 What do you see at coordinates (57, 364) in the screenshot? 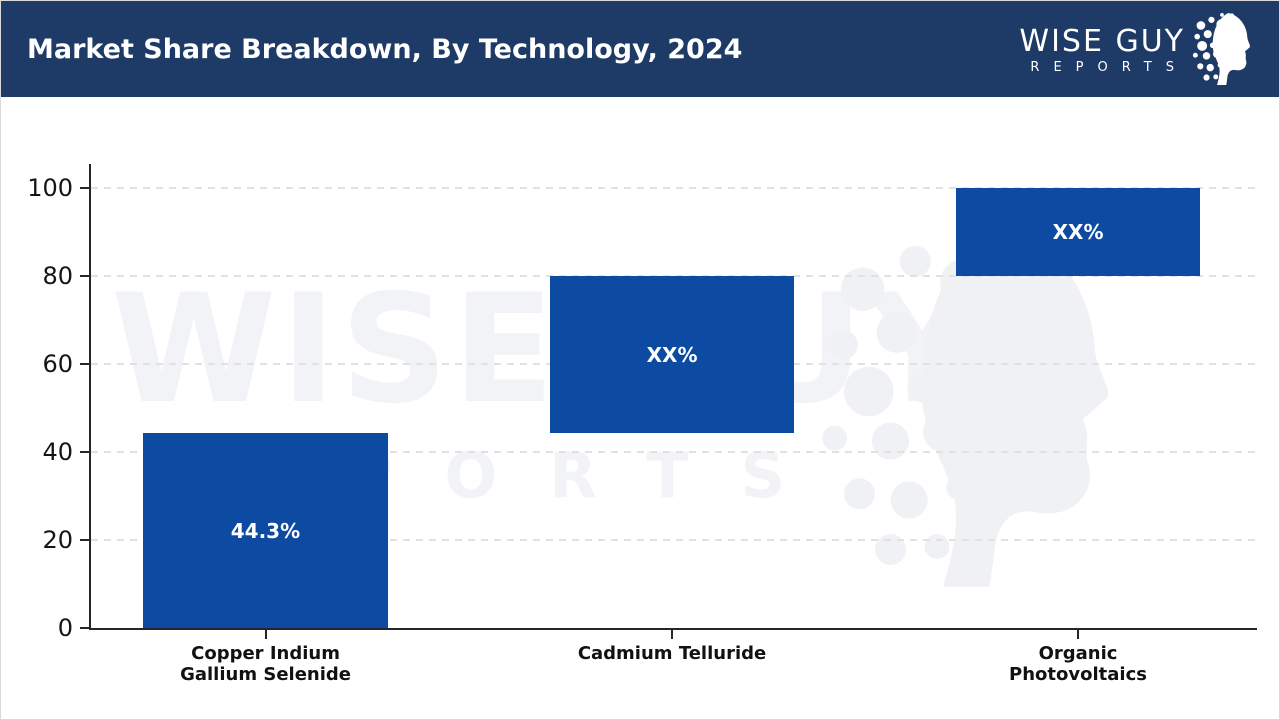
I see `y-tick-label: 60` at bounding box center [57, 364].